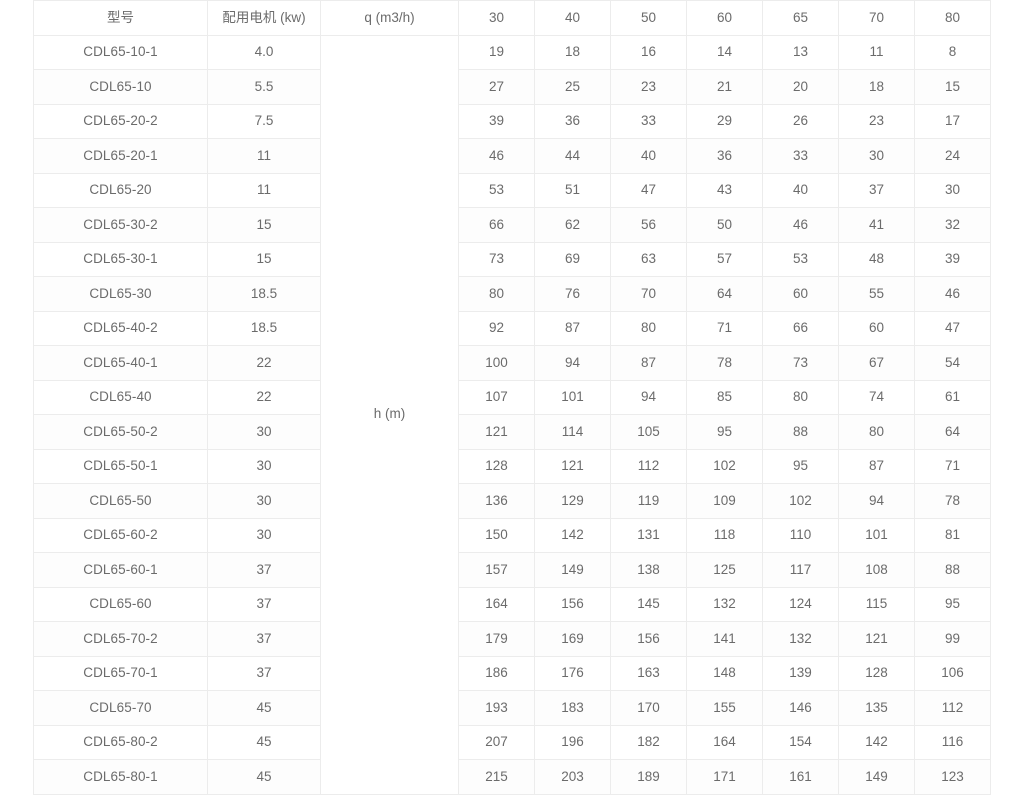  Describe the element at coordinates (496, 432) in the screenshot. I see `cell-head-value: 121` at that location.